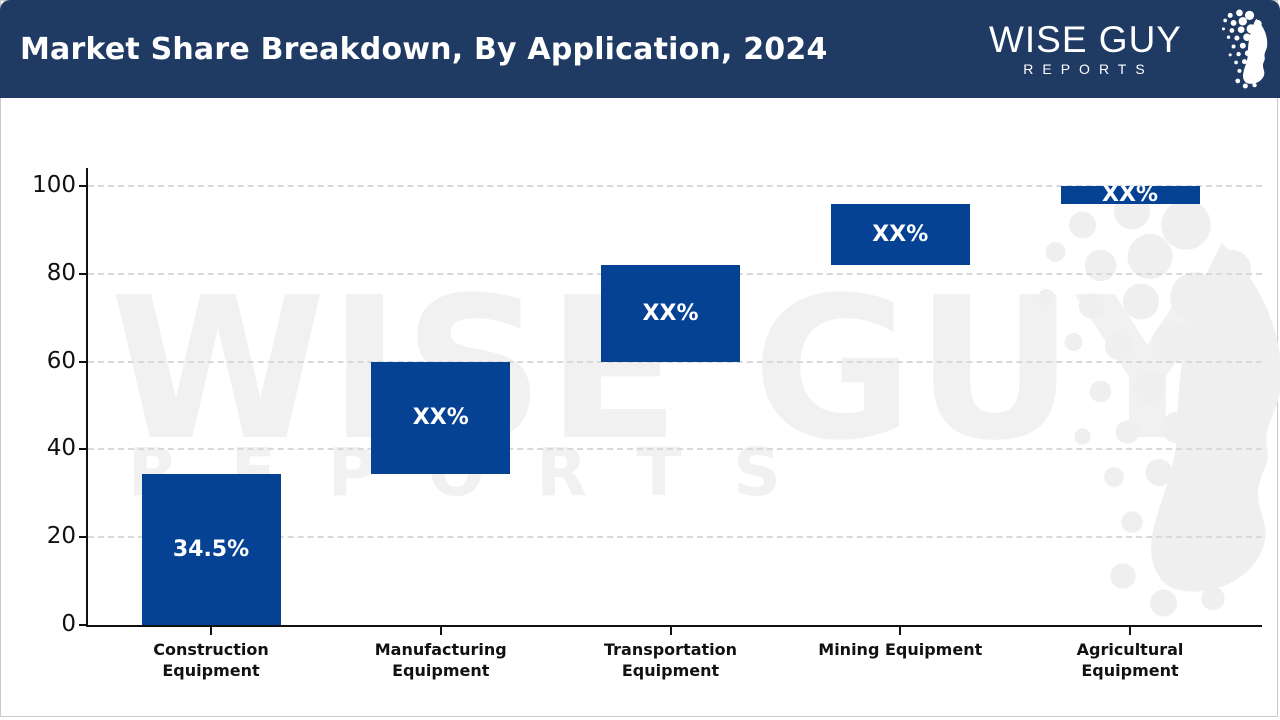  What do you see at coordinates (900, 649) in the screenshot?
I see `category-label-3: Mining Equipment` at bounding box center [900, 649].